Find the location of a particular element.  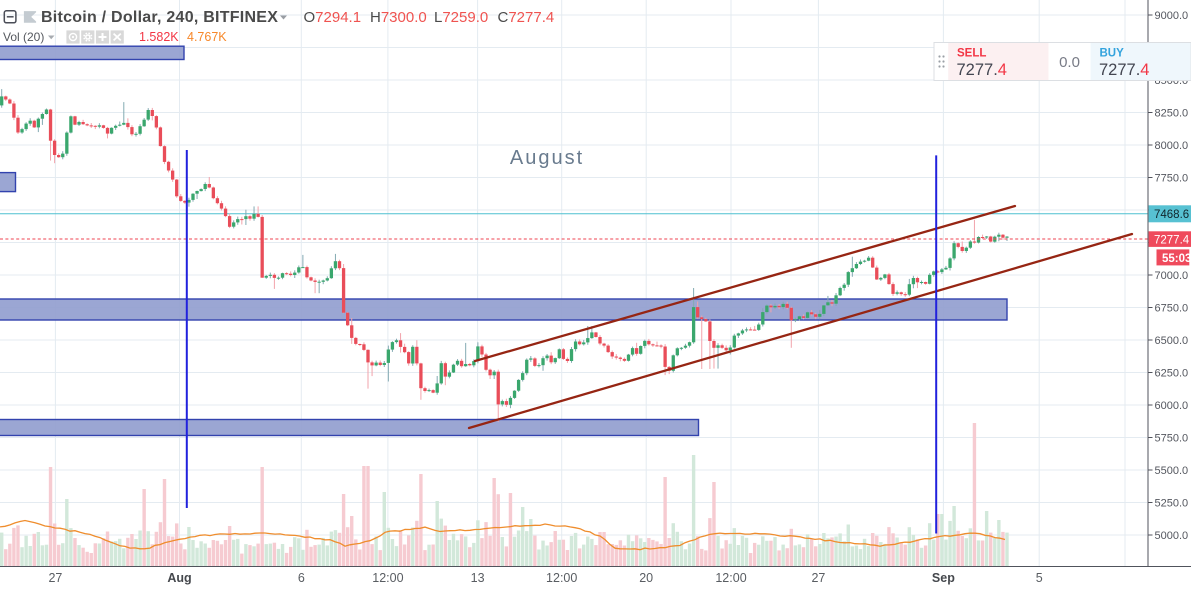

svg-text: Vol (20) is located at coordinates (23, 37).